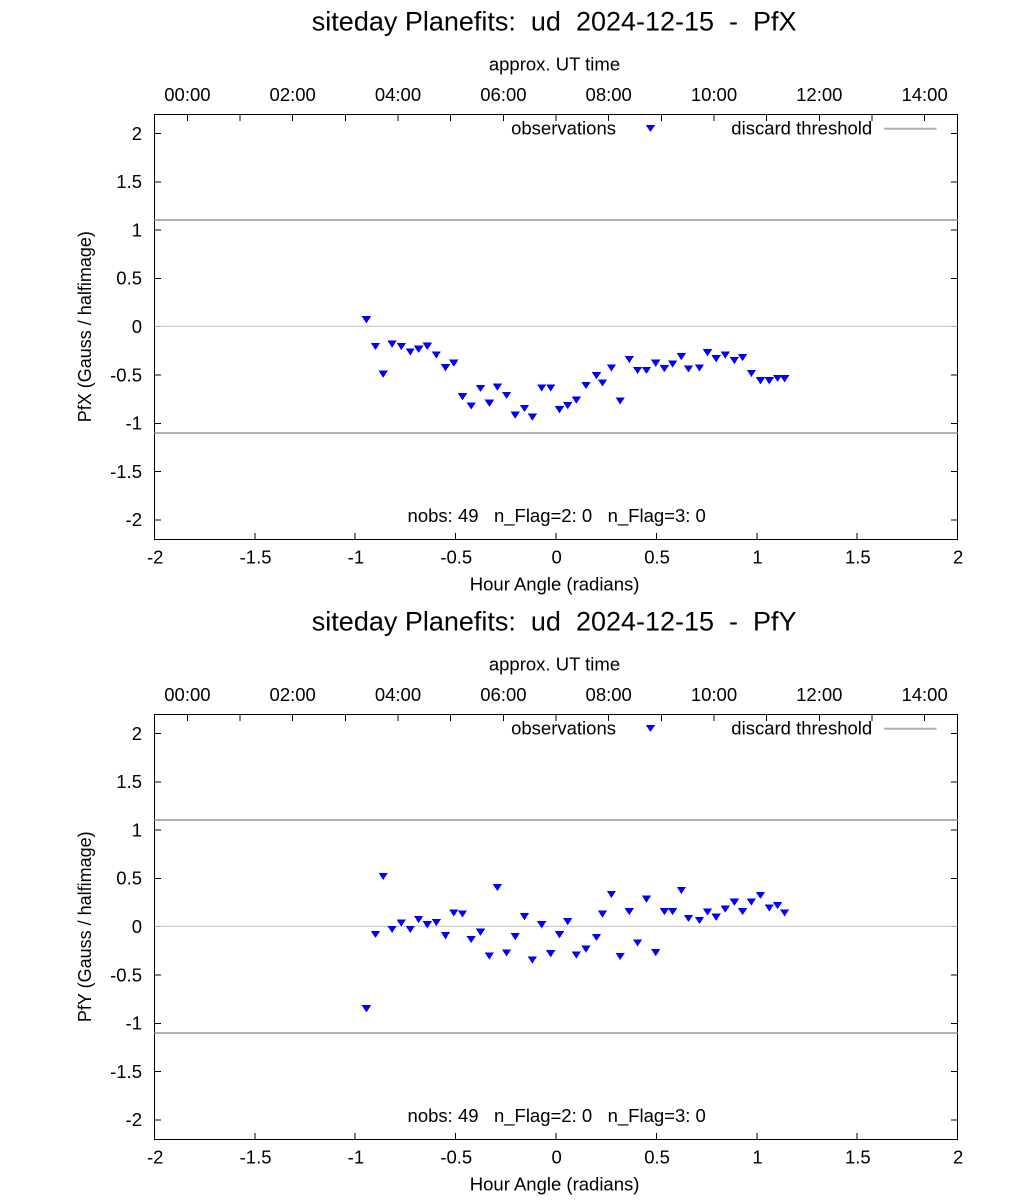 The height and width of the screenshot is (1200, 1024). I want to click on svg-text:siteday Planefits: ud 2024-1: siteday Planefits: ud 2024-12-15 - PfX, so click(554, 22).